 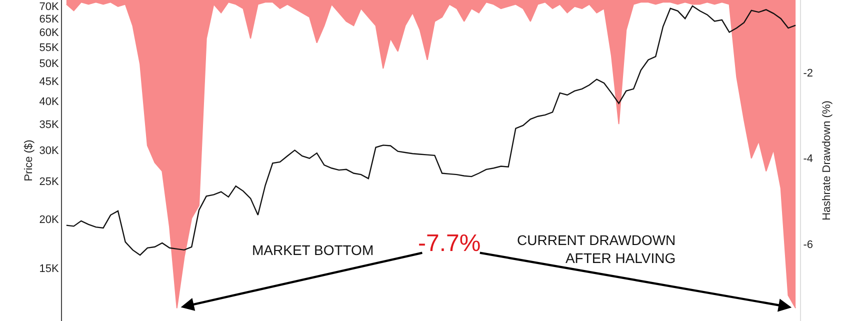 What do you see at coordinates (808, 244) in the screenshot?
I see `y2-tick-label: -6` at bounding box center [808, 244].